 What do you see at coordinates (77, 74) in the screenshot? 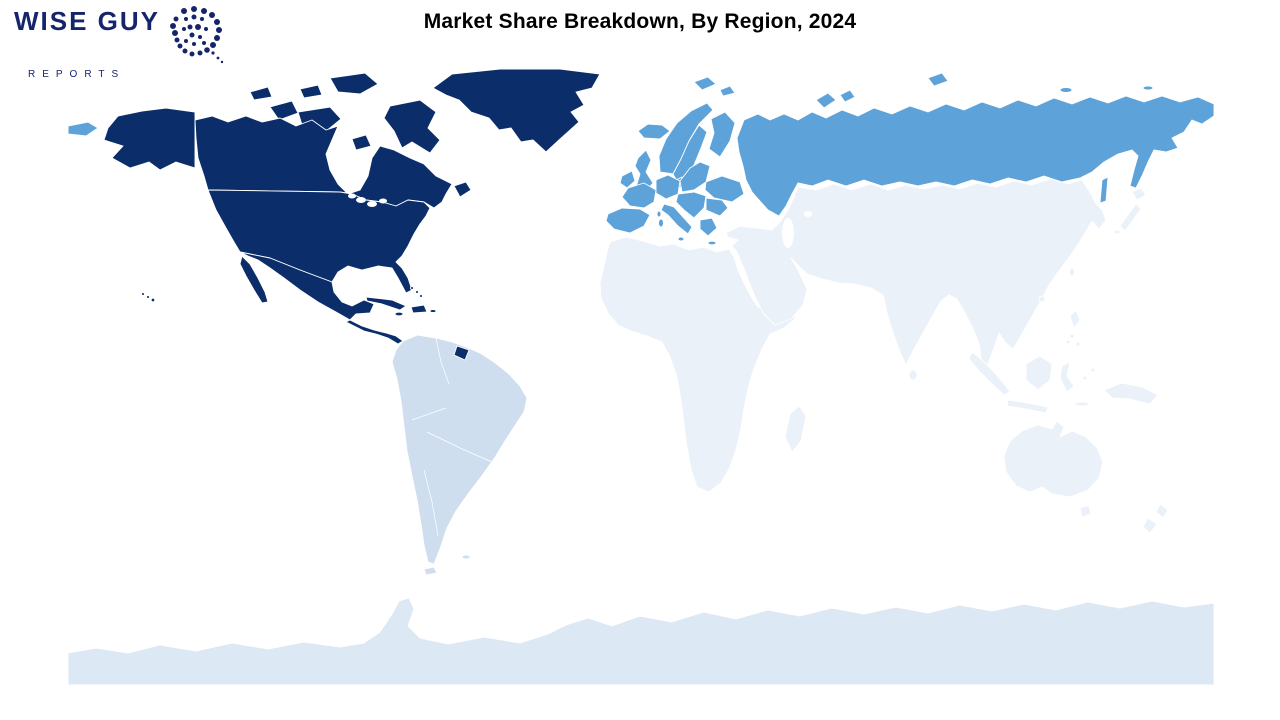
I see `logo-subtext: REPORTS` at bounding box center [77, 74].